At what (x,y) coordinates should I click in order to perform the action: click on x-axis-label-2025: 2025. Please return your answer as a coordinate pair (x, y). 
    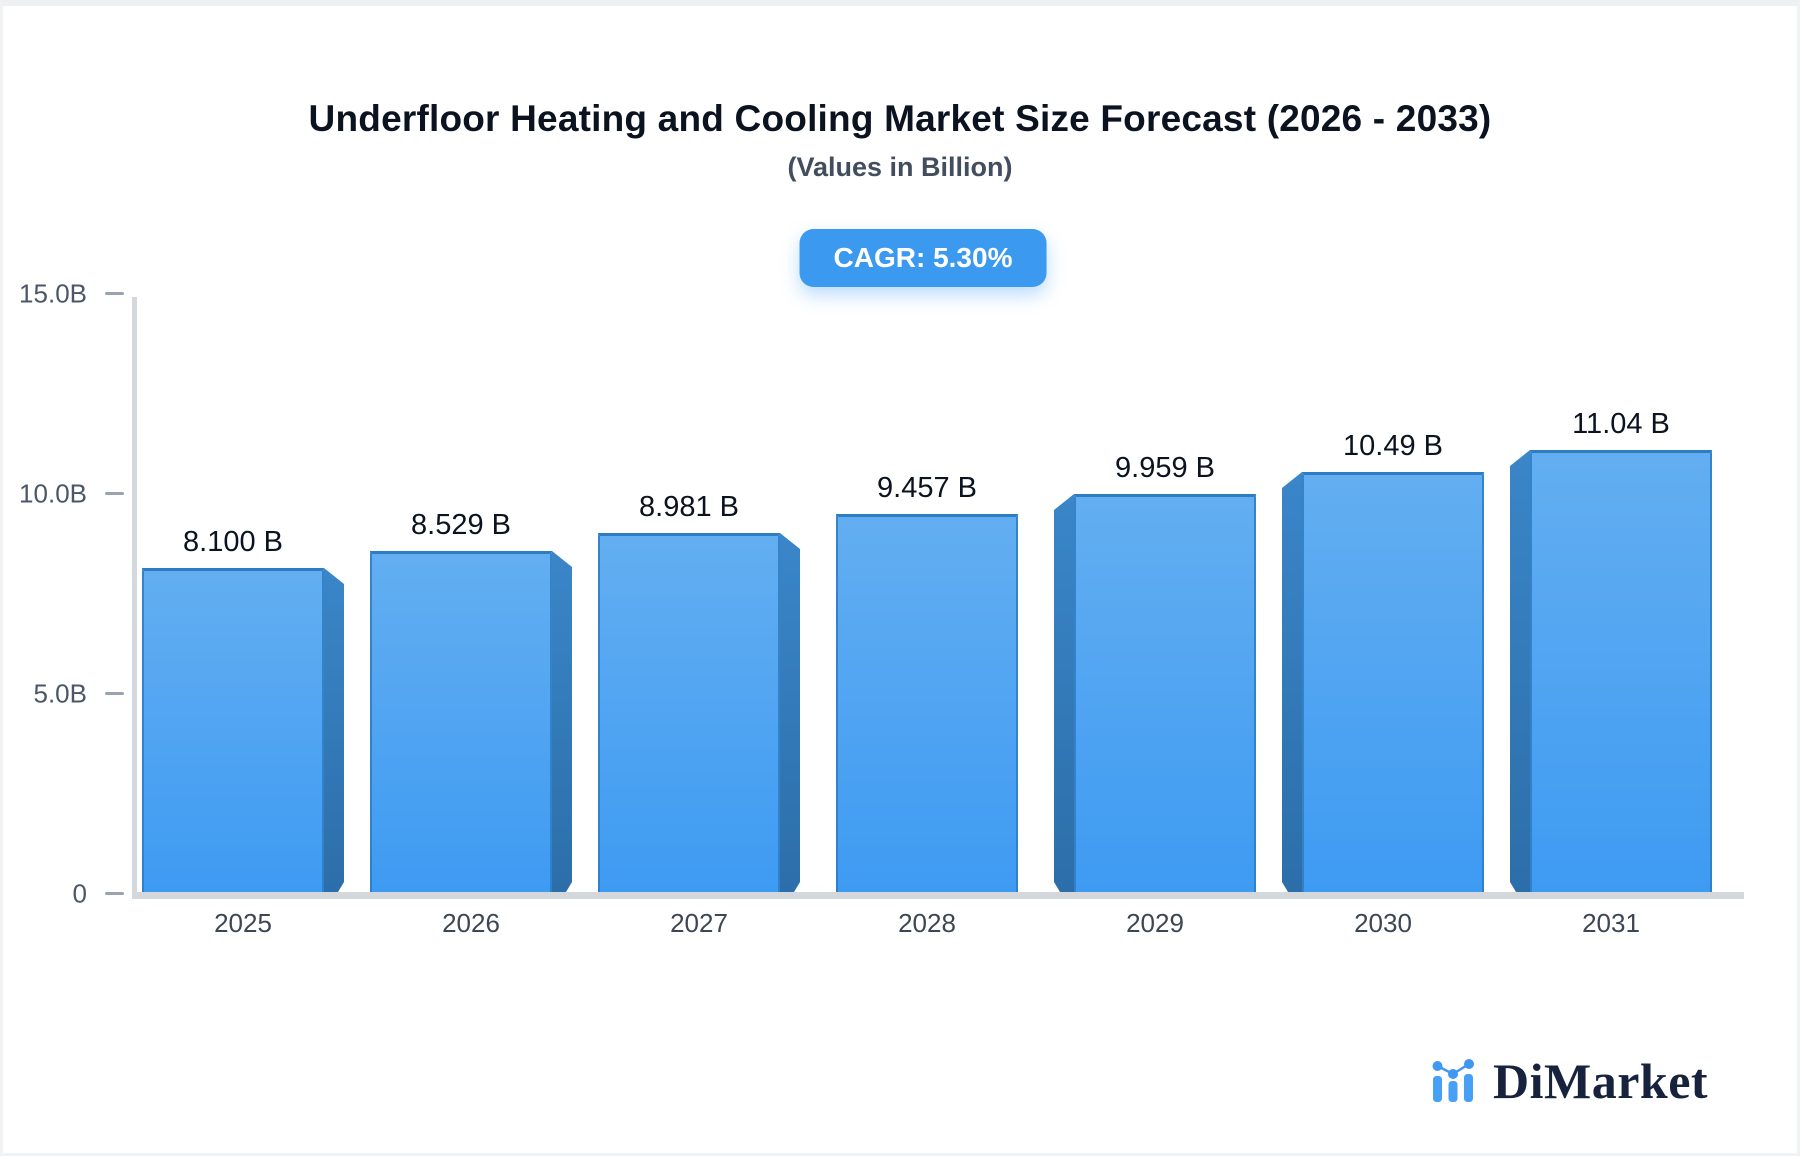
    Looking at the image, I should click on (243, 923).